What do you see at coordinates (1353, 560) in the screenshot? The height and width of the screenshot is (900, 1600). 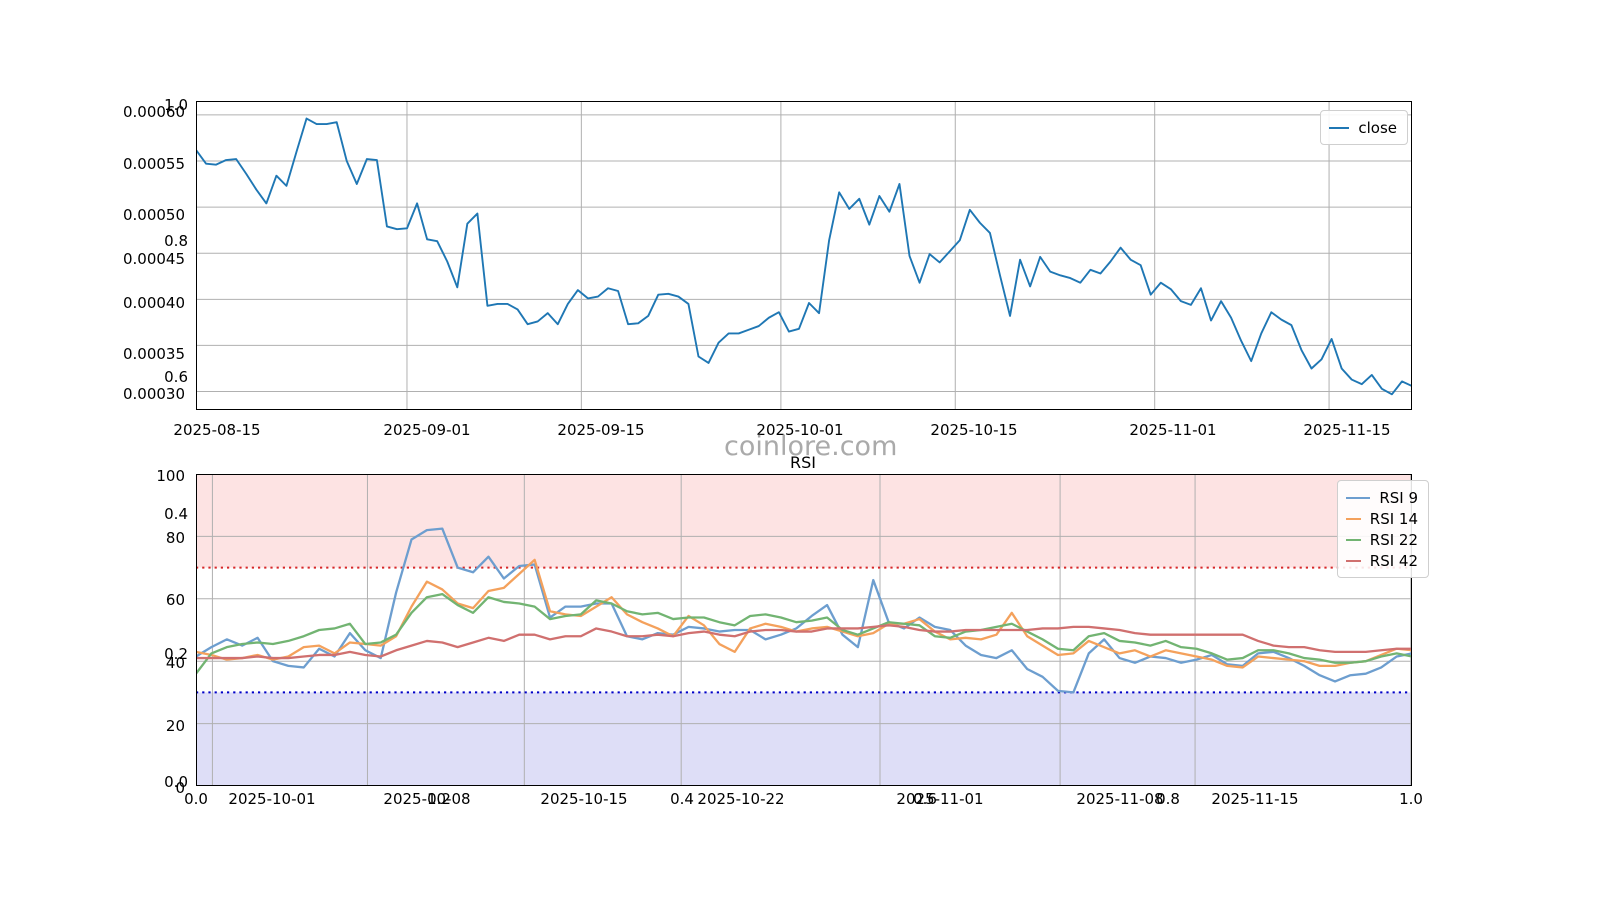 I see `legend-swatch-rsi42` at bounding box center [1353, 560].